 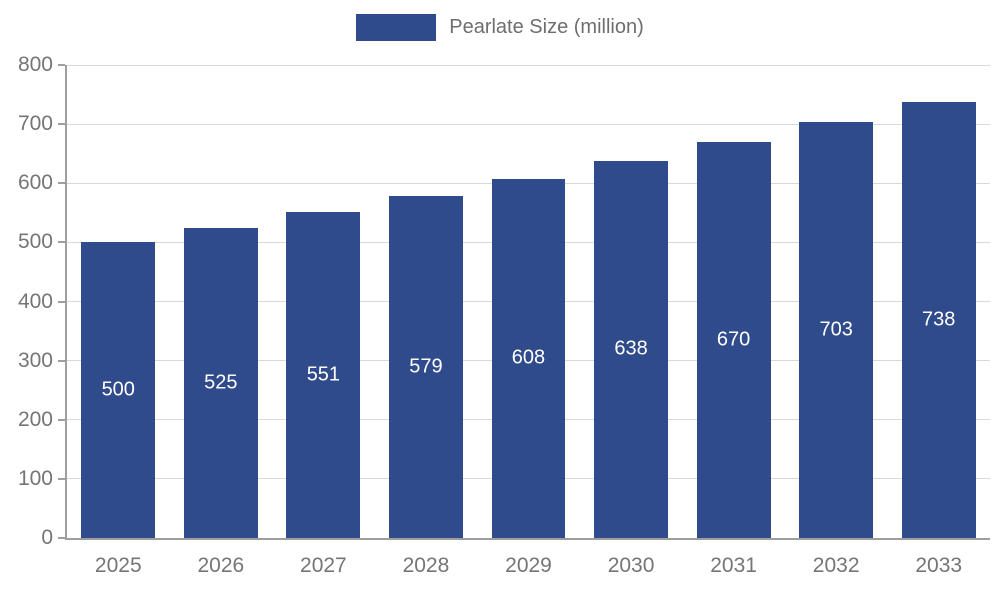 I want to click on x-axis-label: 2027, so click(x=323, y=565).